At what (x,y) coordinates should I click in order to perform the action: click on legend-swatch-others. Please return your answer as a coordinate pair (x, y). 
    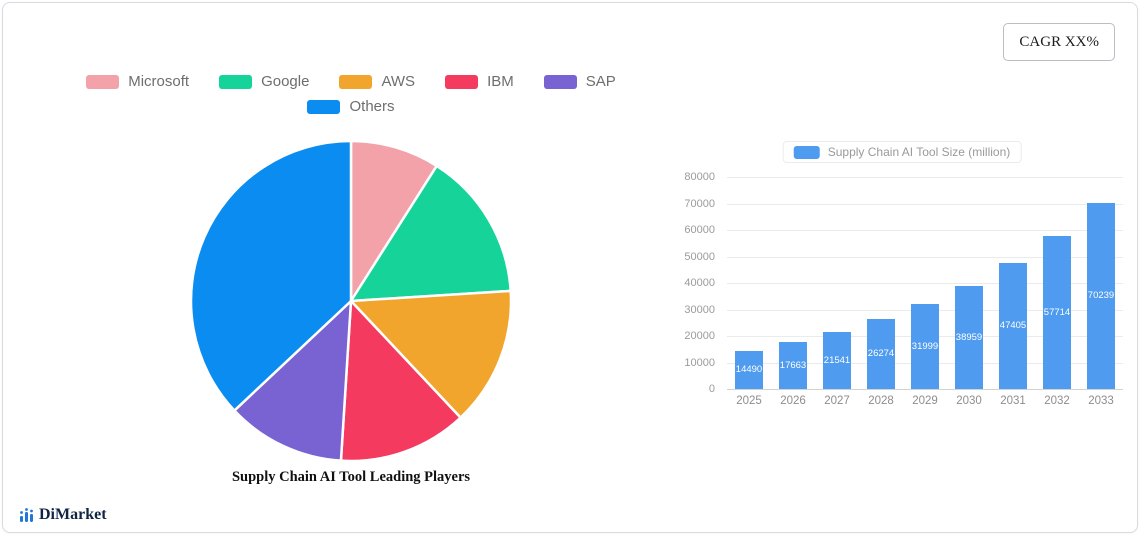
    Looking at the image, I should click on (324, 106).